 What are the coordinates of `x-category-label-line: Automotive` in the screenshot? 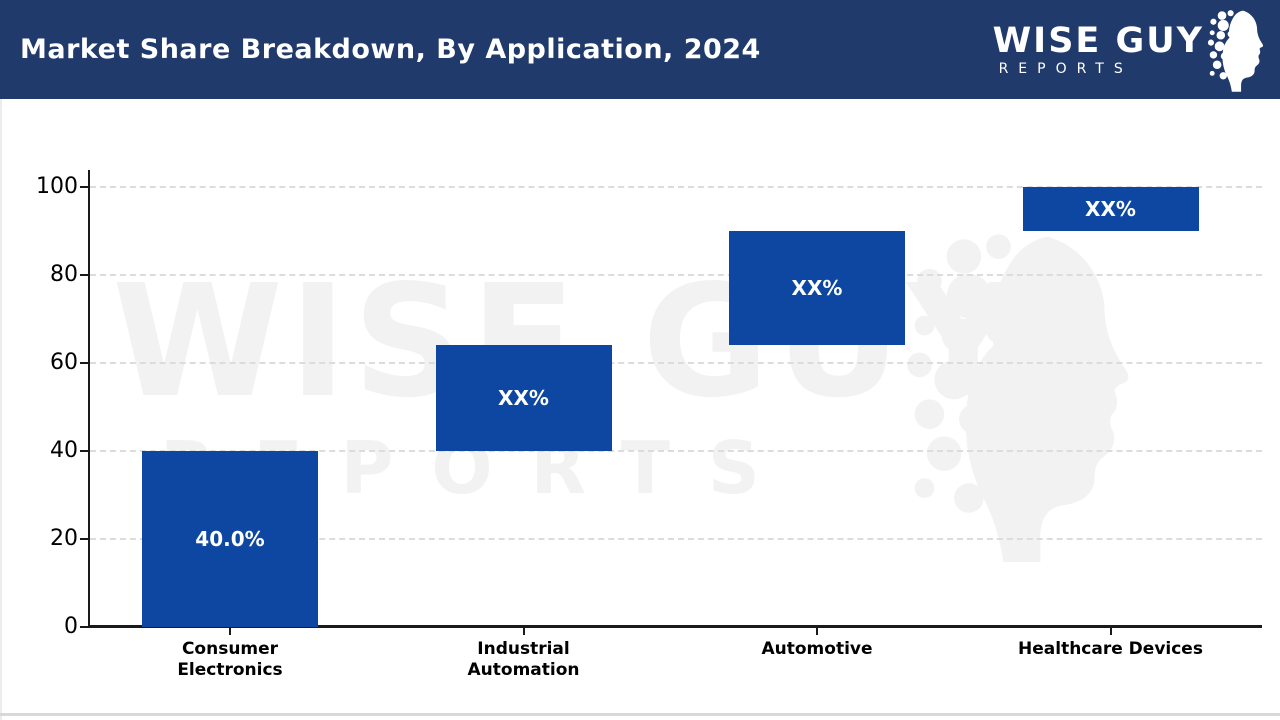 It's located at (817, 649).